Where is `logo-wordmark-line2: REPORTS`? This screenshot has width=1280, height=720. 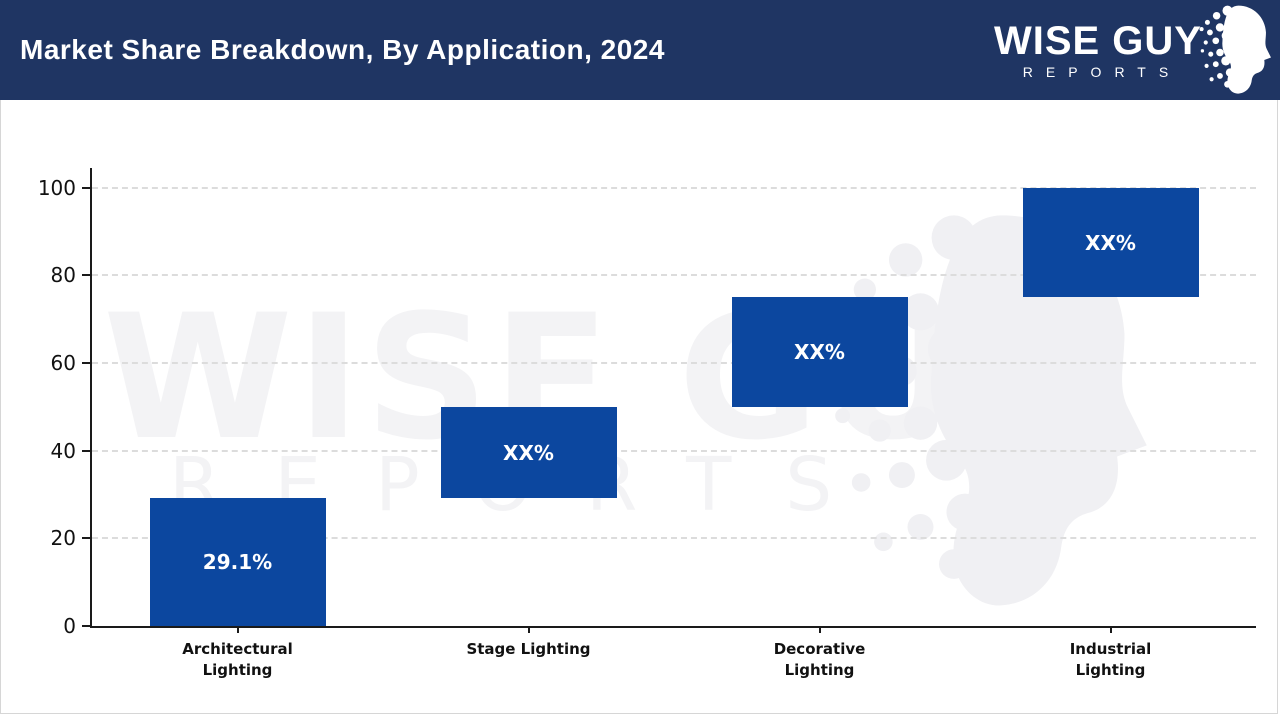
logo-wordmark-line2: REPORTS is located at coordinates (1102, 71).